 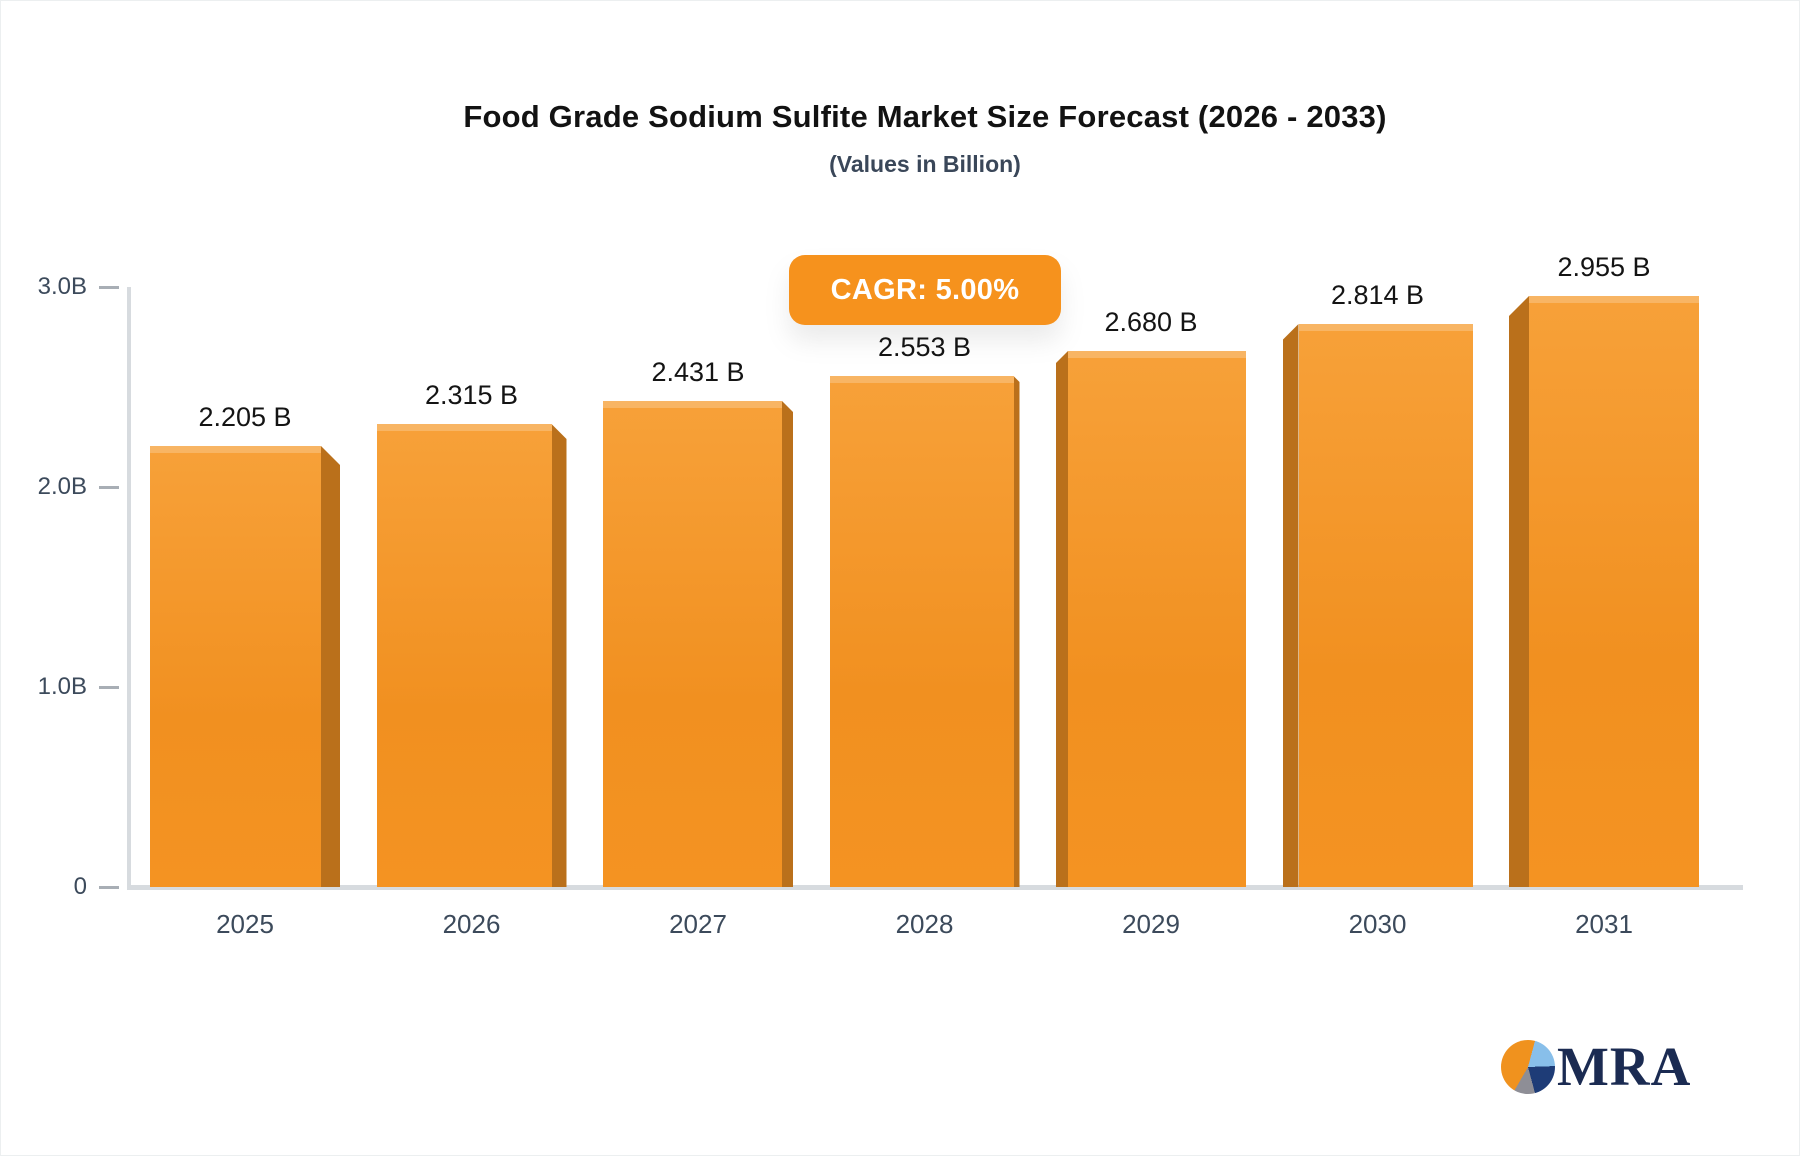 I want to click on bar-2026, so click(x=471, y=655).